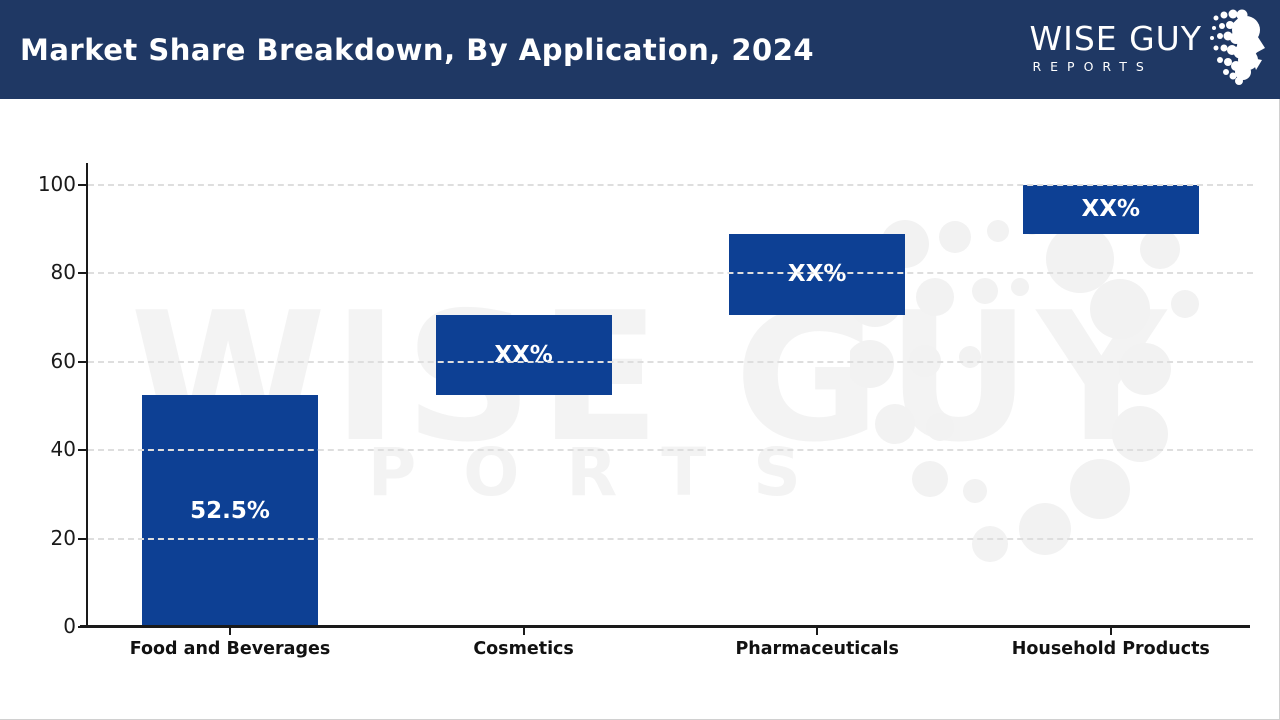  What do you see at coordinates (63, 449) in the screenshot?
I see `y-tick-label-40: 40` at bounding box center [63, 449].